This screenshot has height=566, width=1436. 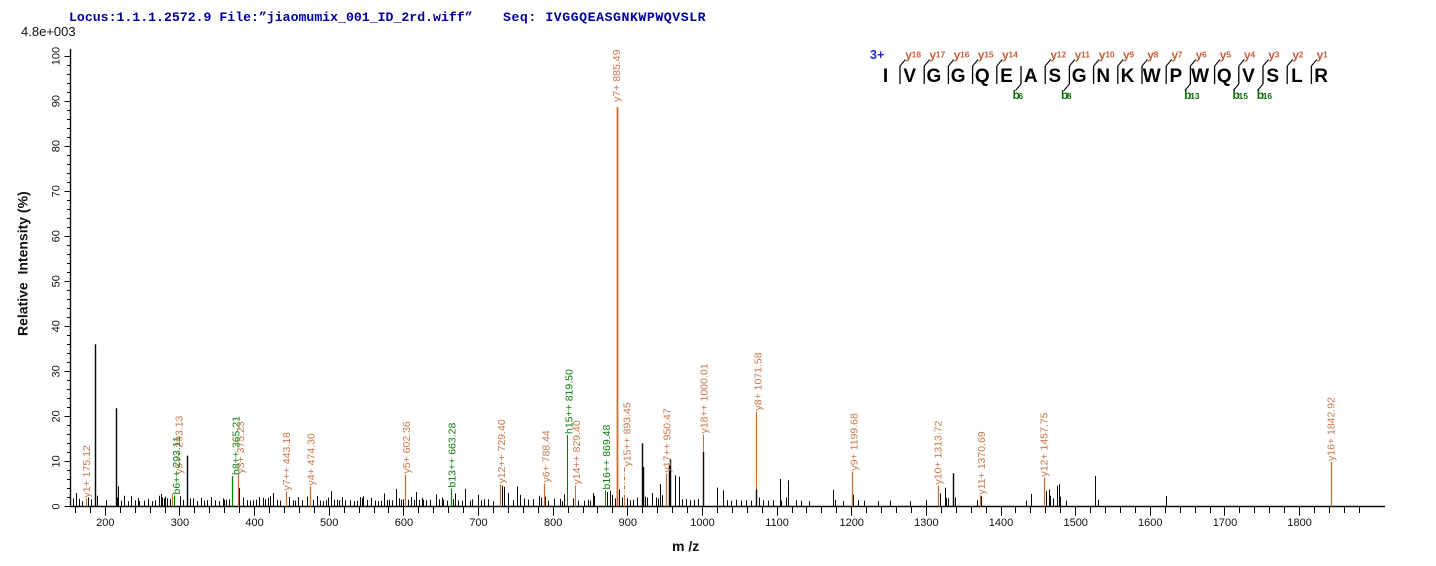 What do you see at coordinates (1006, 76) in the screenshot?
I see `svg-text: E` at bounding box center [1006, 76].